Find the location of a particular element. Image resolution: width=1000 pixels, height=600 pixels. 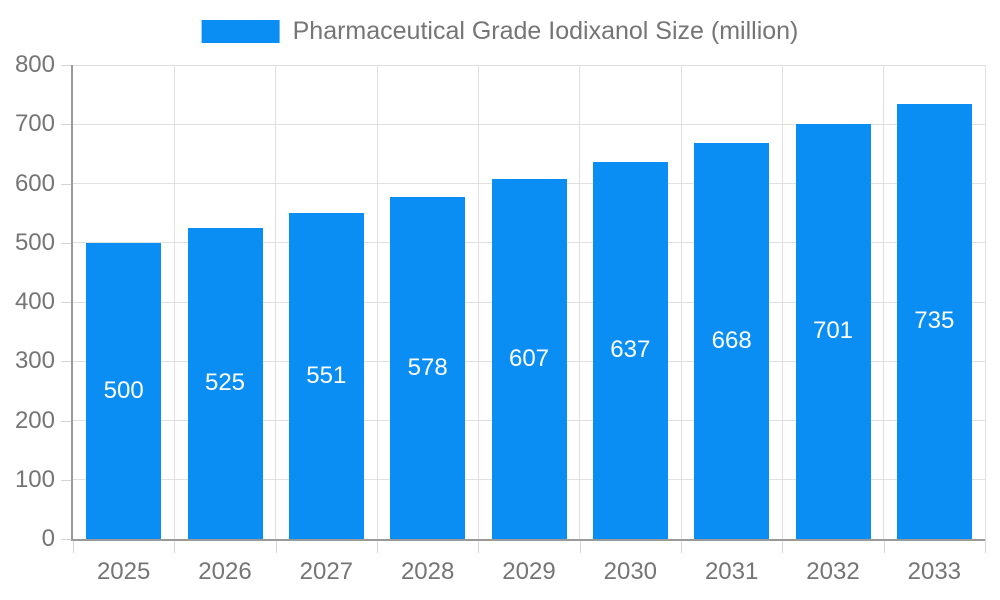

bar-2028 is located at coordinates (428, 367).